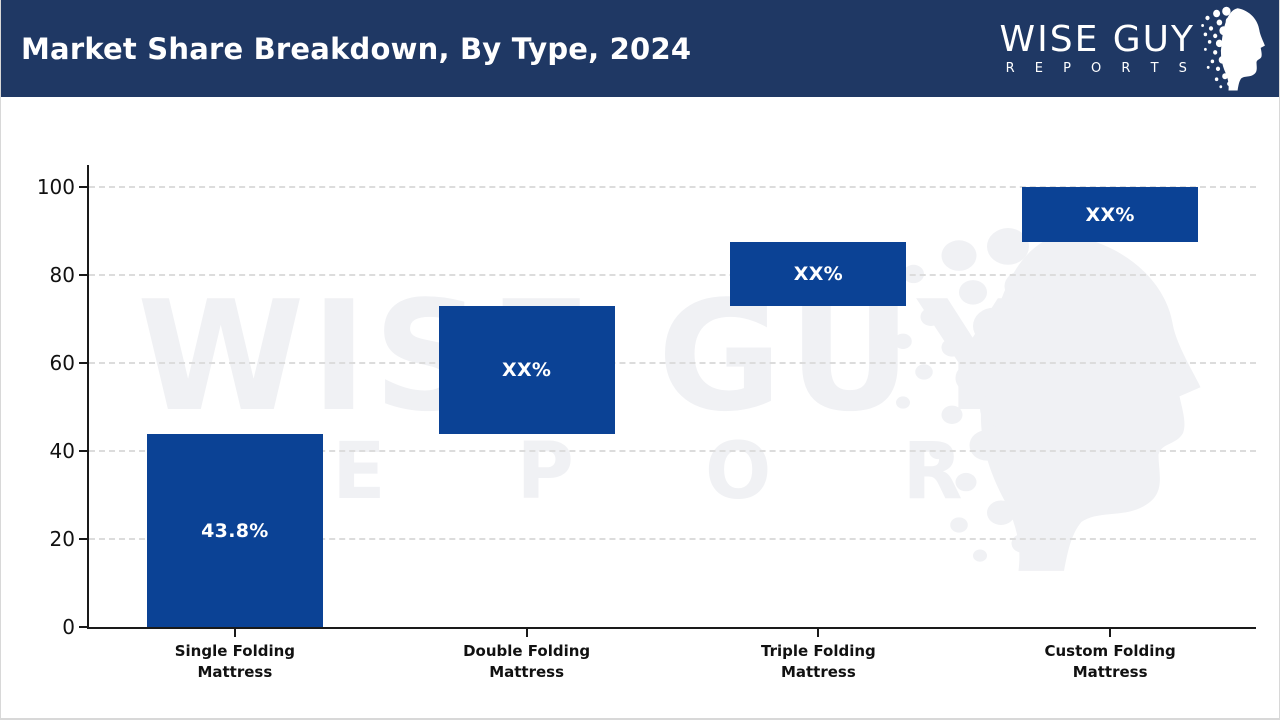 This screenshot has height=720, width=1280. Describe the element at coordinates (1100, 68) in the screenshot. I see `wiseguy-logo-line2: R E P O R T S` at that location.